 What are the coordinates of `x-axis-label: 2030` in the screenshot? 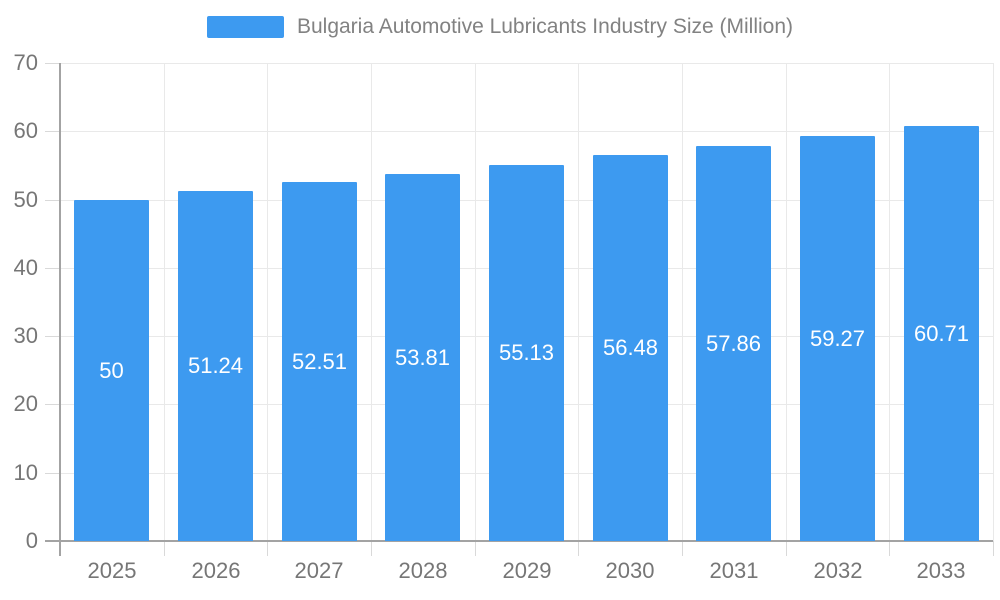 It's located at (630, 570).